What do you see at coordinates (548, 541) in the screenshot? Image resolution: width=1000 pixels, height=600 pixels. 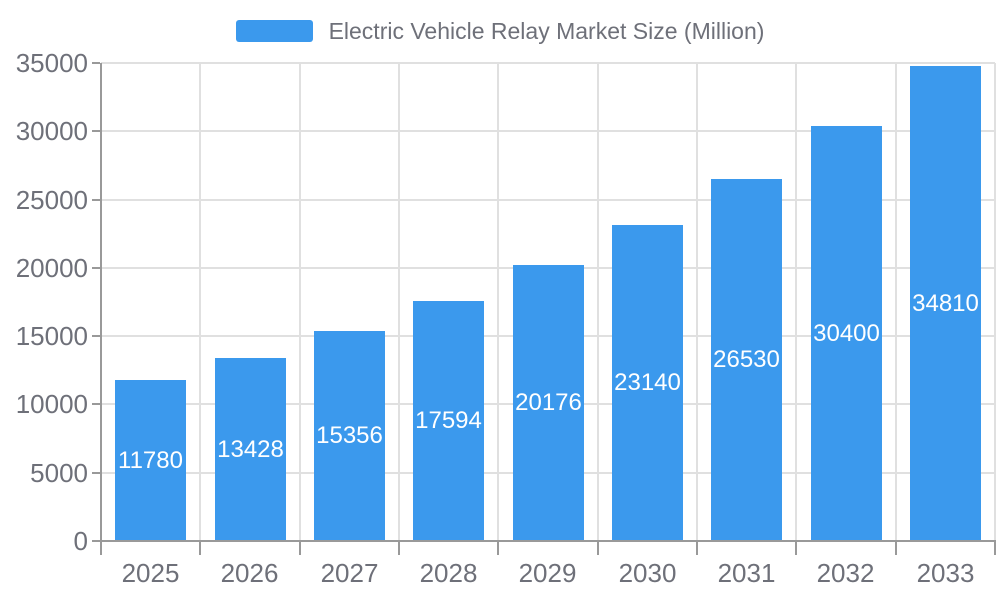 I see `x-axis-line` at bounding box center [548, 541].